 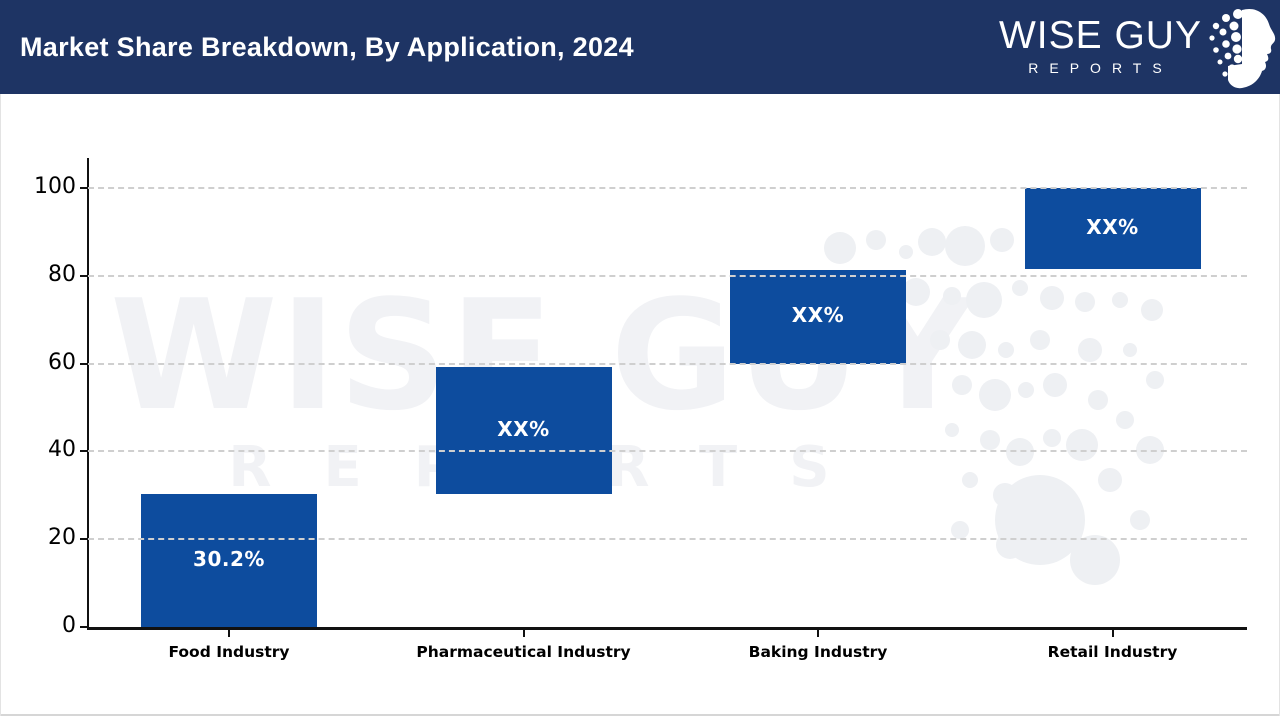 What do you see at coordinates (229, 652) in the screenshot?
I see `category-label: Food Industry` at bounding box center [229, 652].